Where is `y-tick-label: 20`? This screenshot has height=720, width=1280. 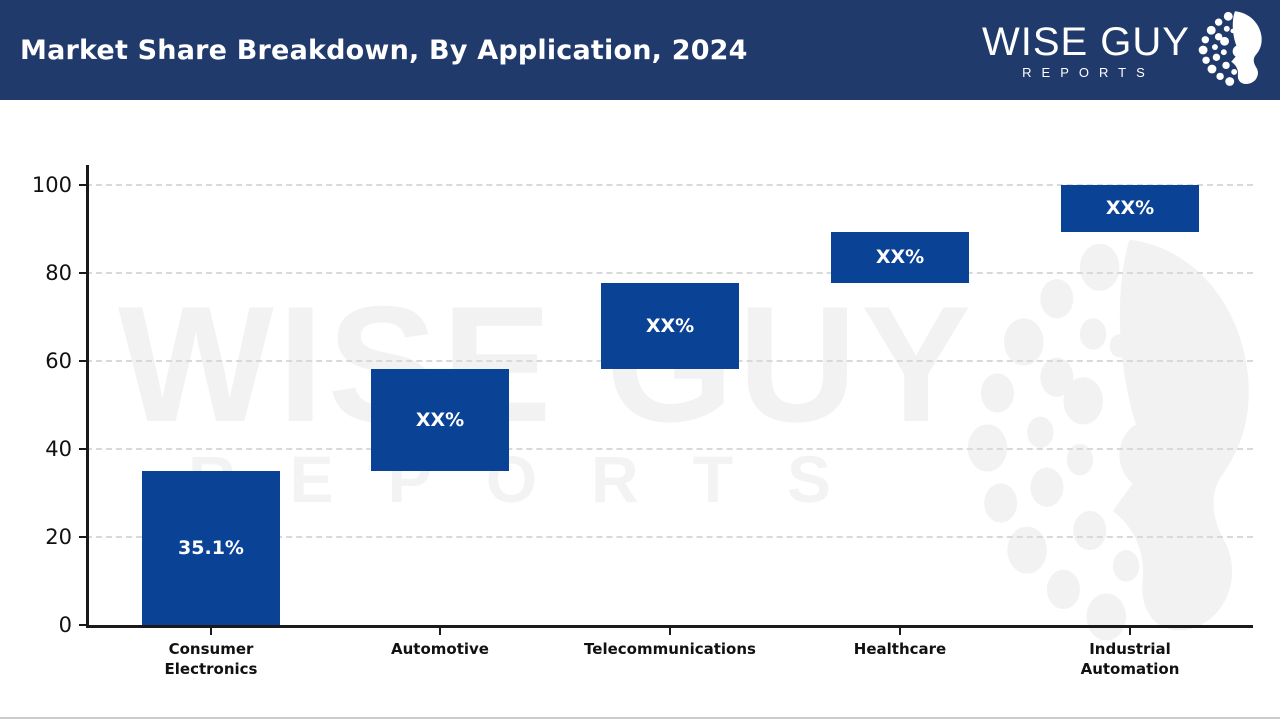 y-tick-label: 20 is located at coordinates (58, 537).